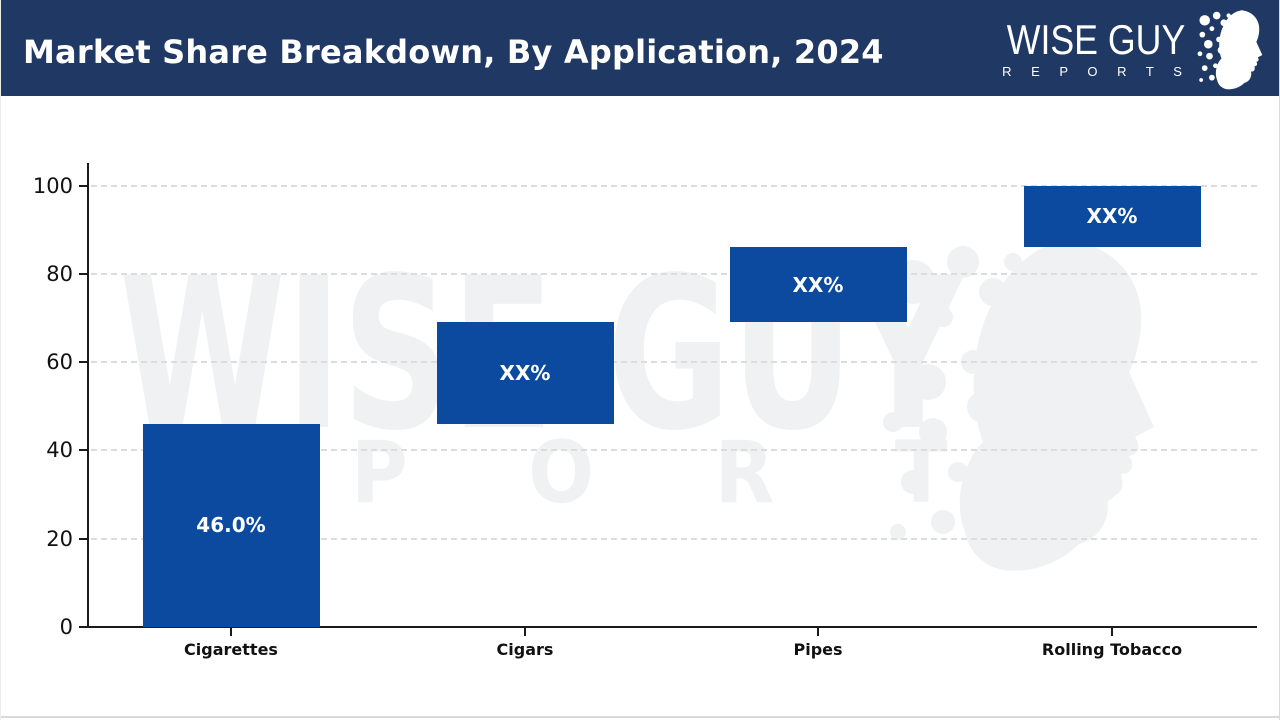  Describe the element at coordinates (59, 538) in the screenshot. I see `y-tick-label: 20` at that location.